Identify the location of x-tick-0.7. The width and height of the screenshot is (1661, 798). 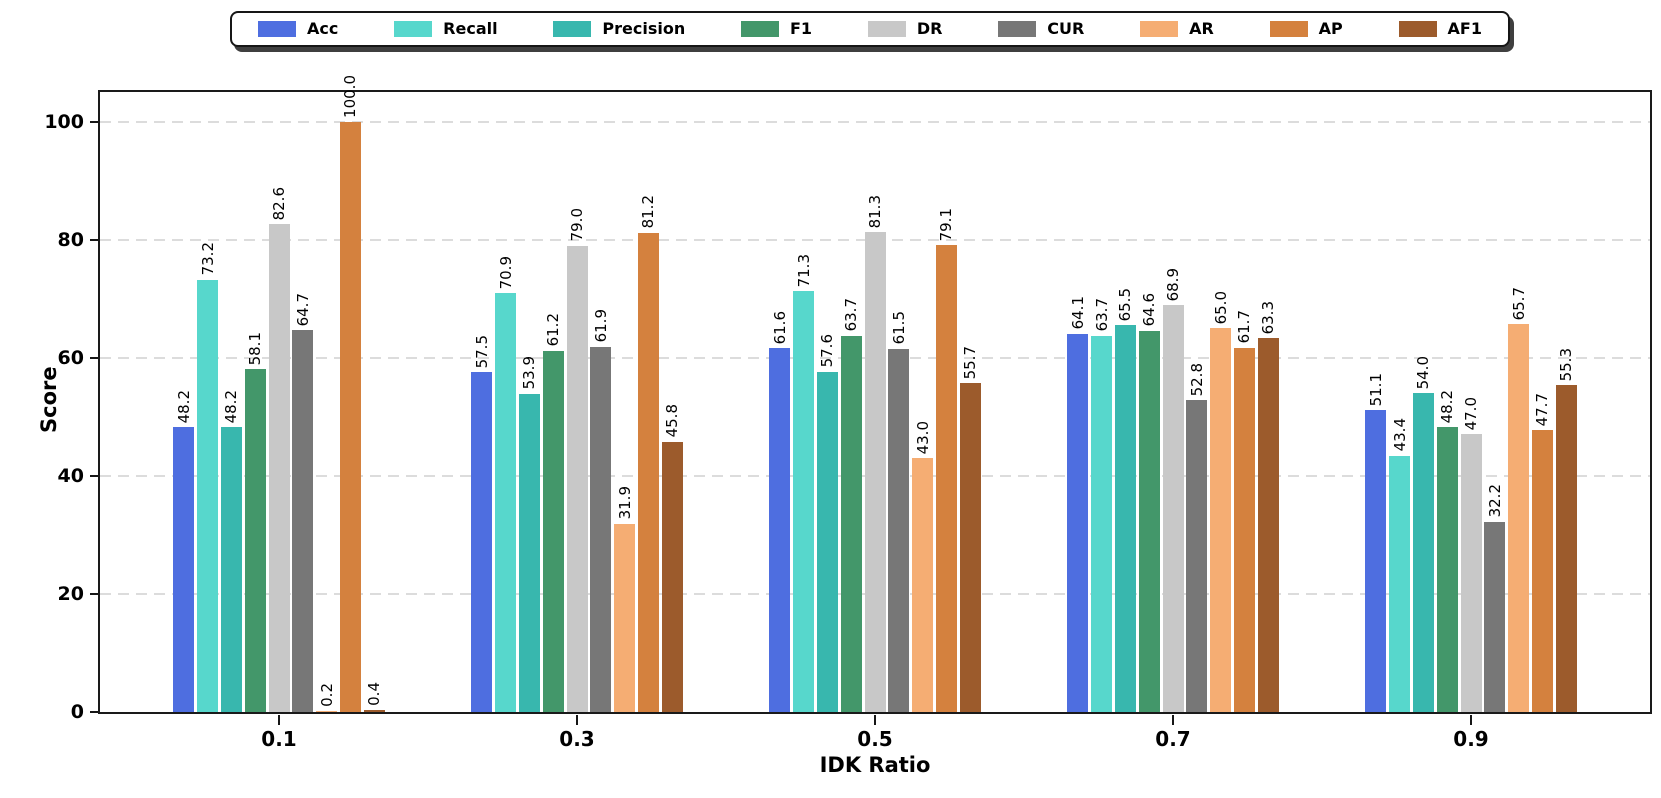
(1173, 720).